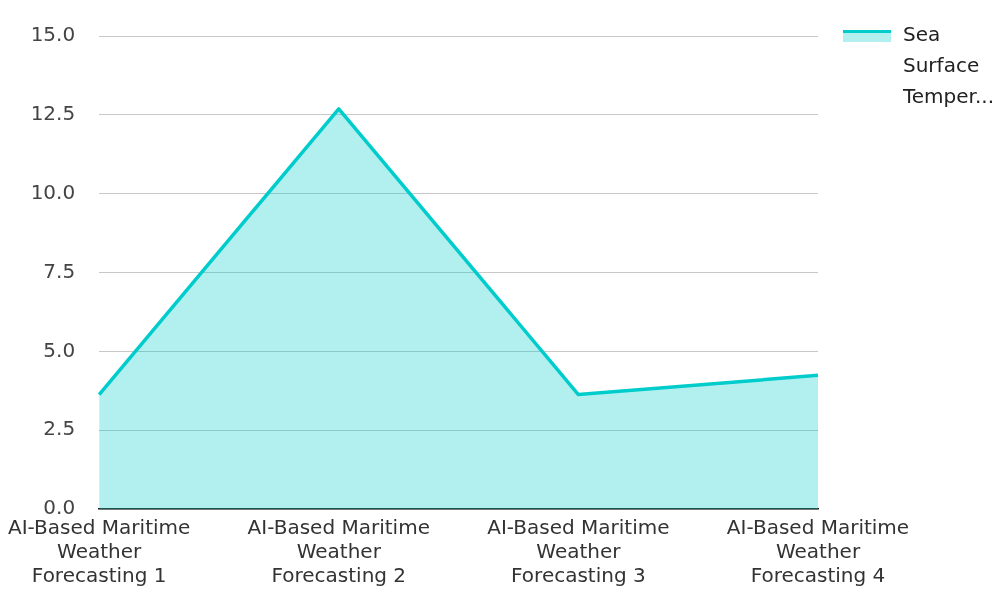  I want to click on y-tick-label: 15.0, so click(53, 34).